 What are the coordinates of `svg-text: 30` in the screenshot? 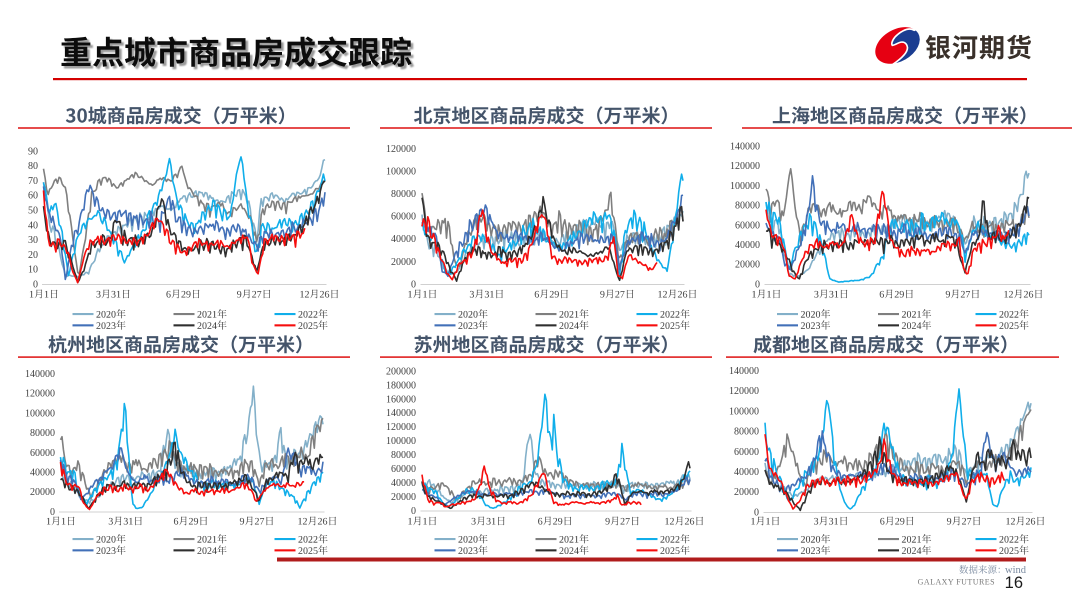 It's located at (33, 240).